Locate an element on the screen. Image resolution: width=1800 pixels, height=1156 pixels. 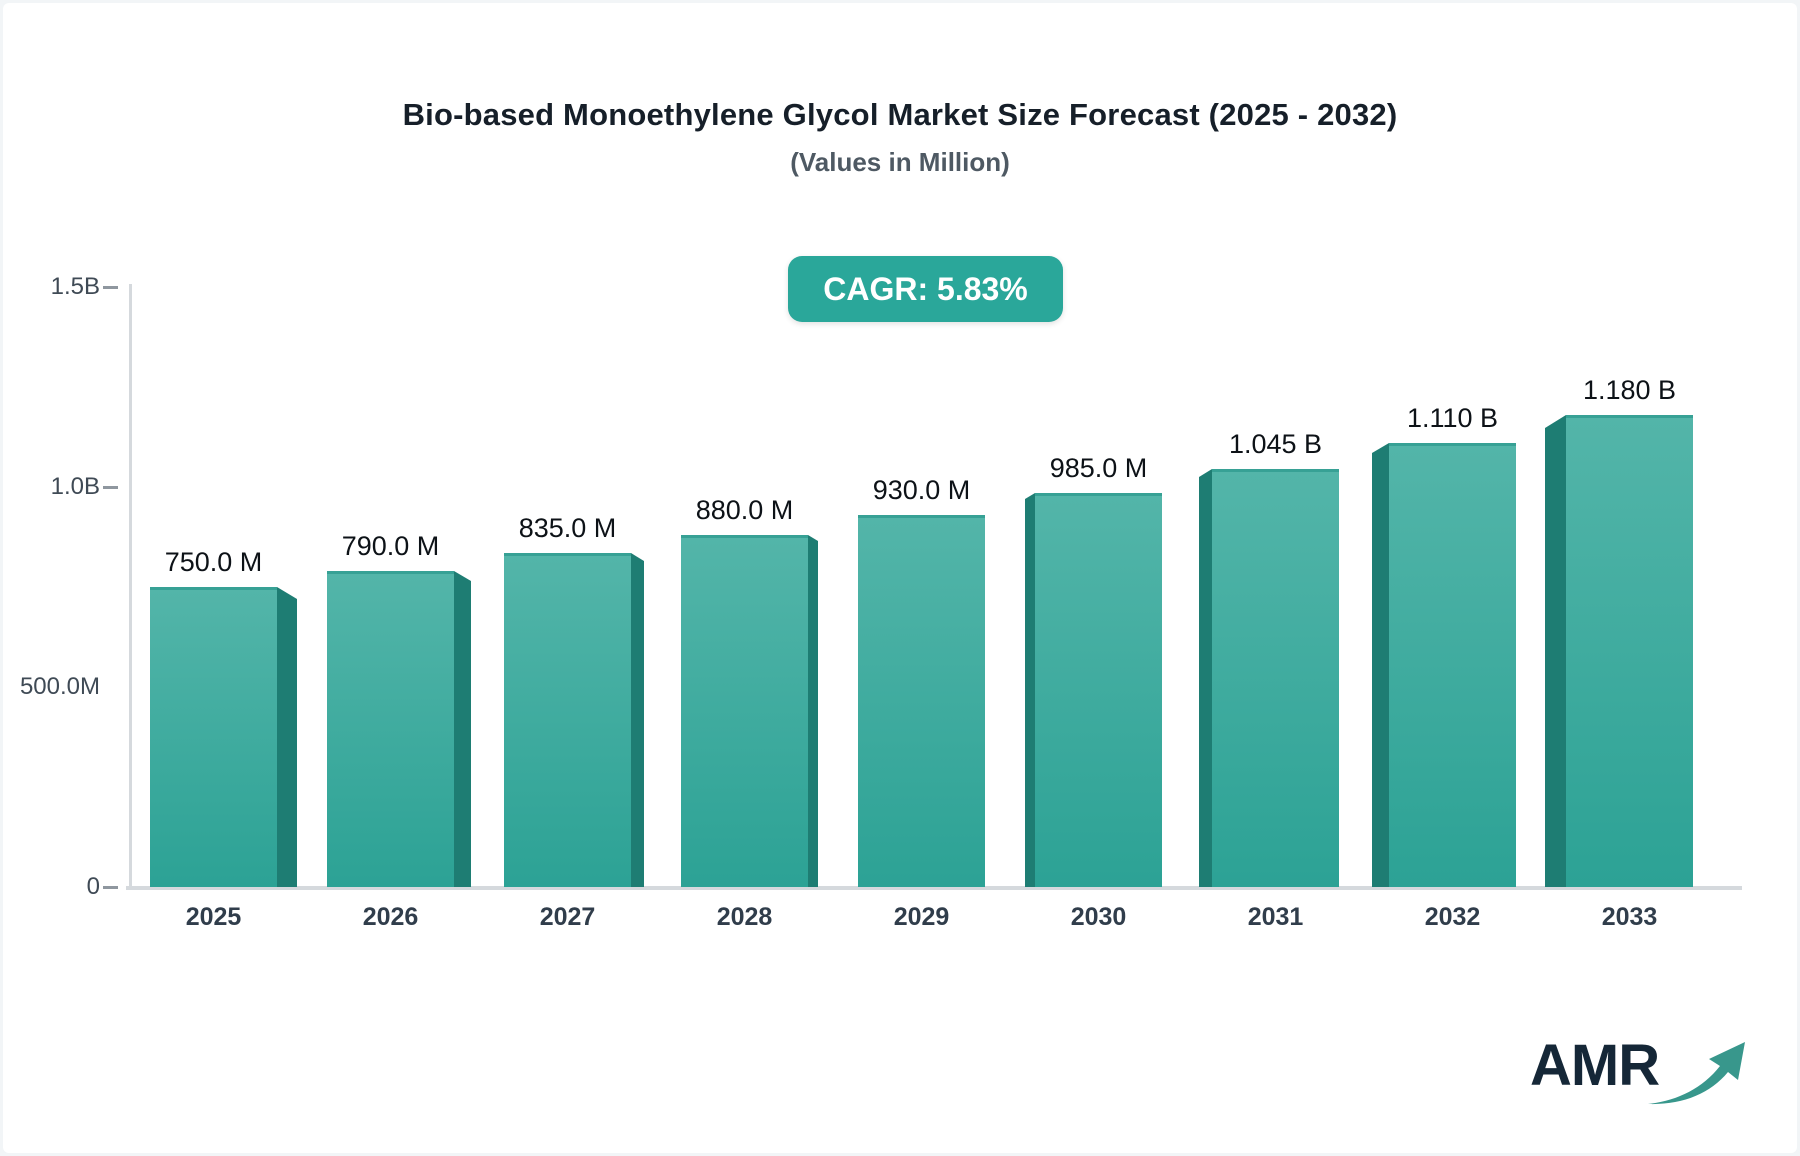
logo-arrow-icon is located at coordinates (1696, 1073).